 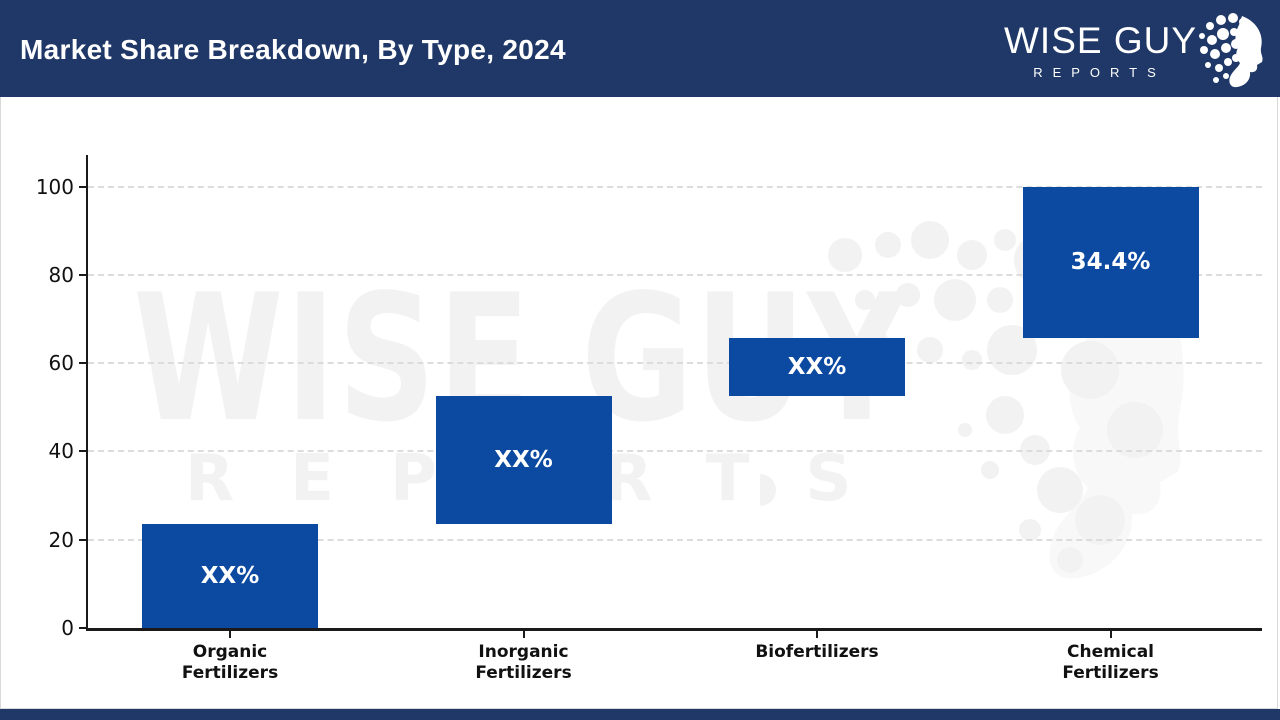 What do you see at coordinates (230, 662) in the screenshot?
I see `category-label: Organic Fertilizers` at bounding box center [230, 662].